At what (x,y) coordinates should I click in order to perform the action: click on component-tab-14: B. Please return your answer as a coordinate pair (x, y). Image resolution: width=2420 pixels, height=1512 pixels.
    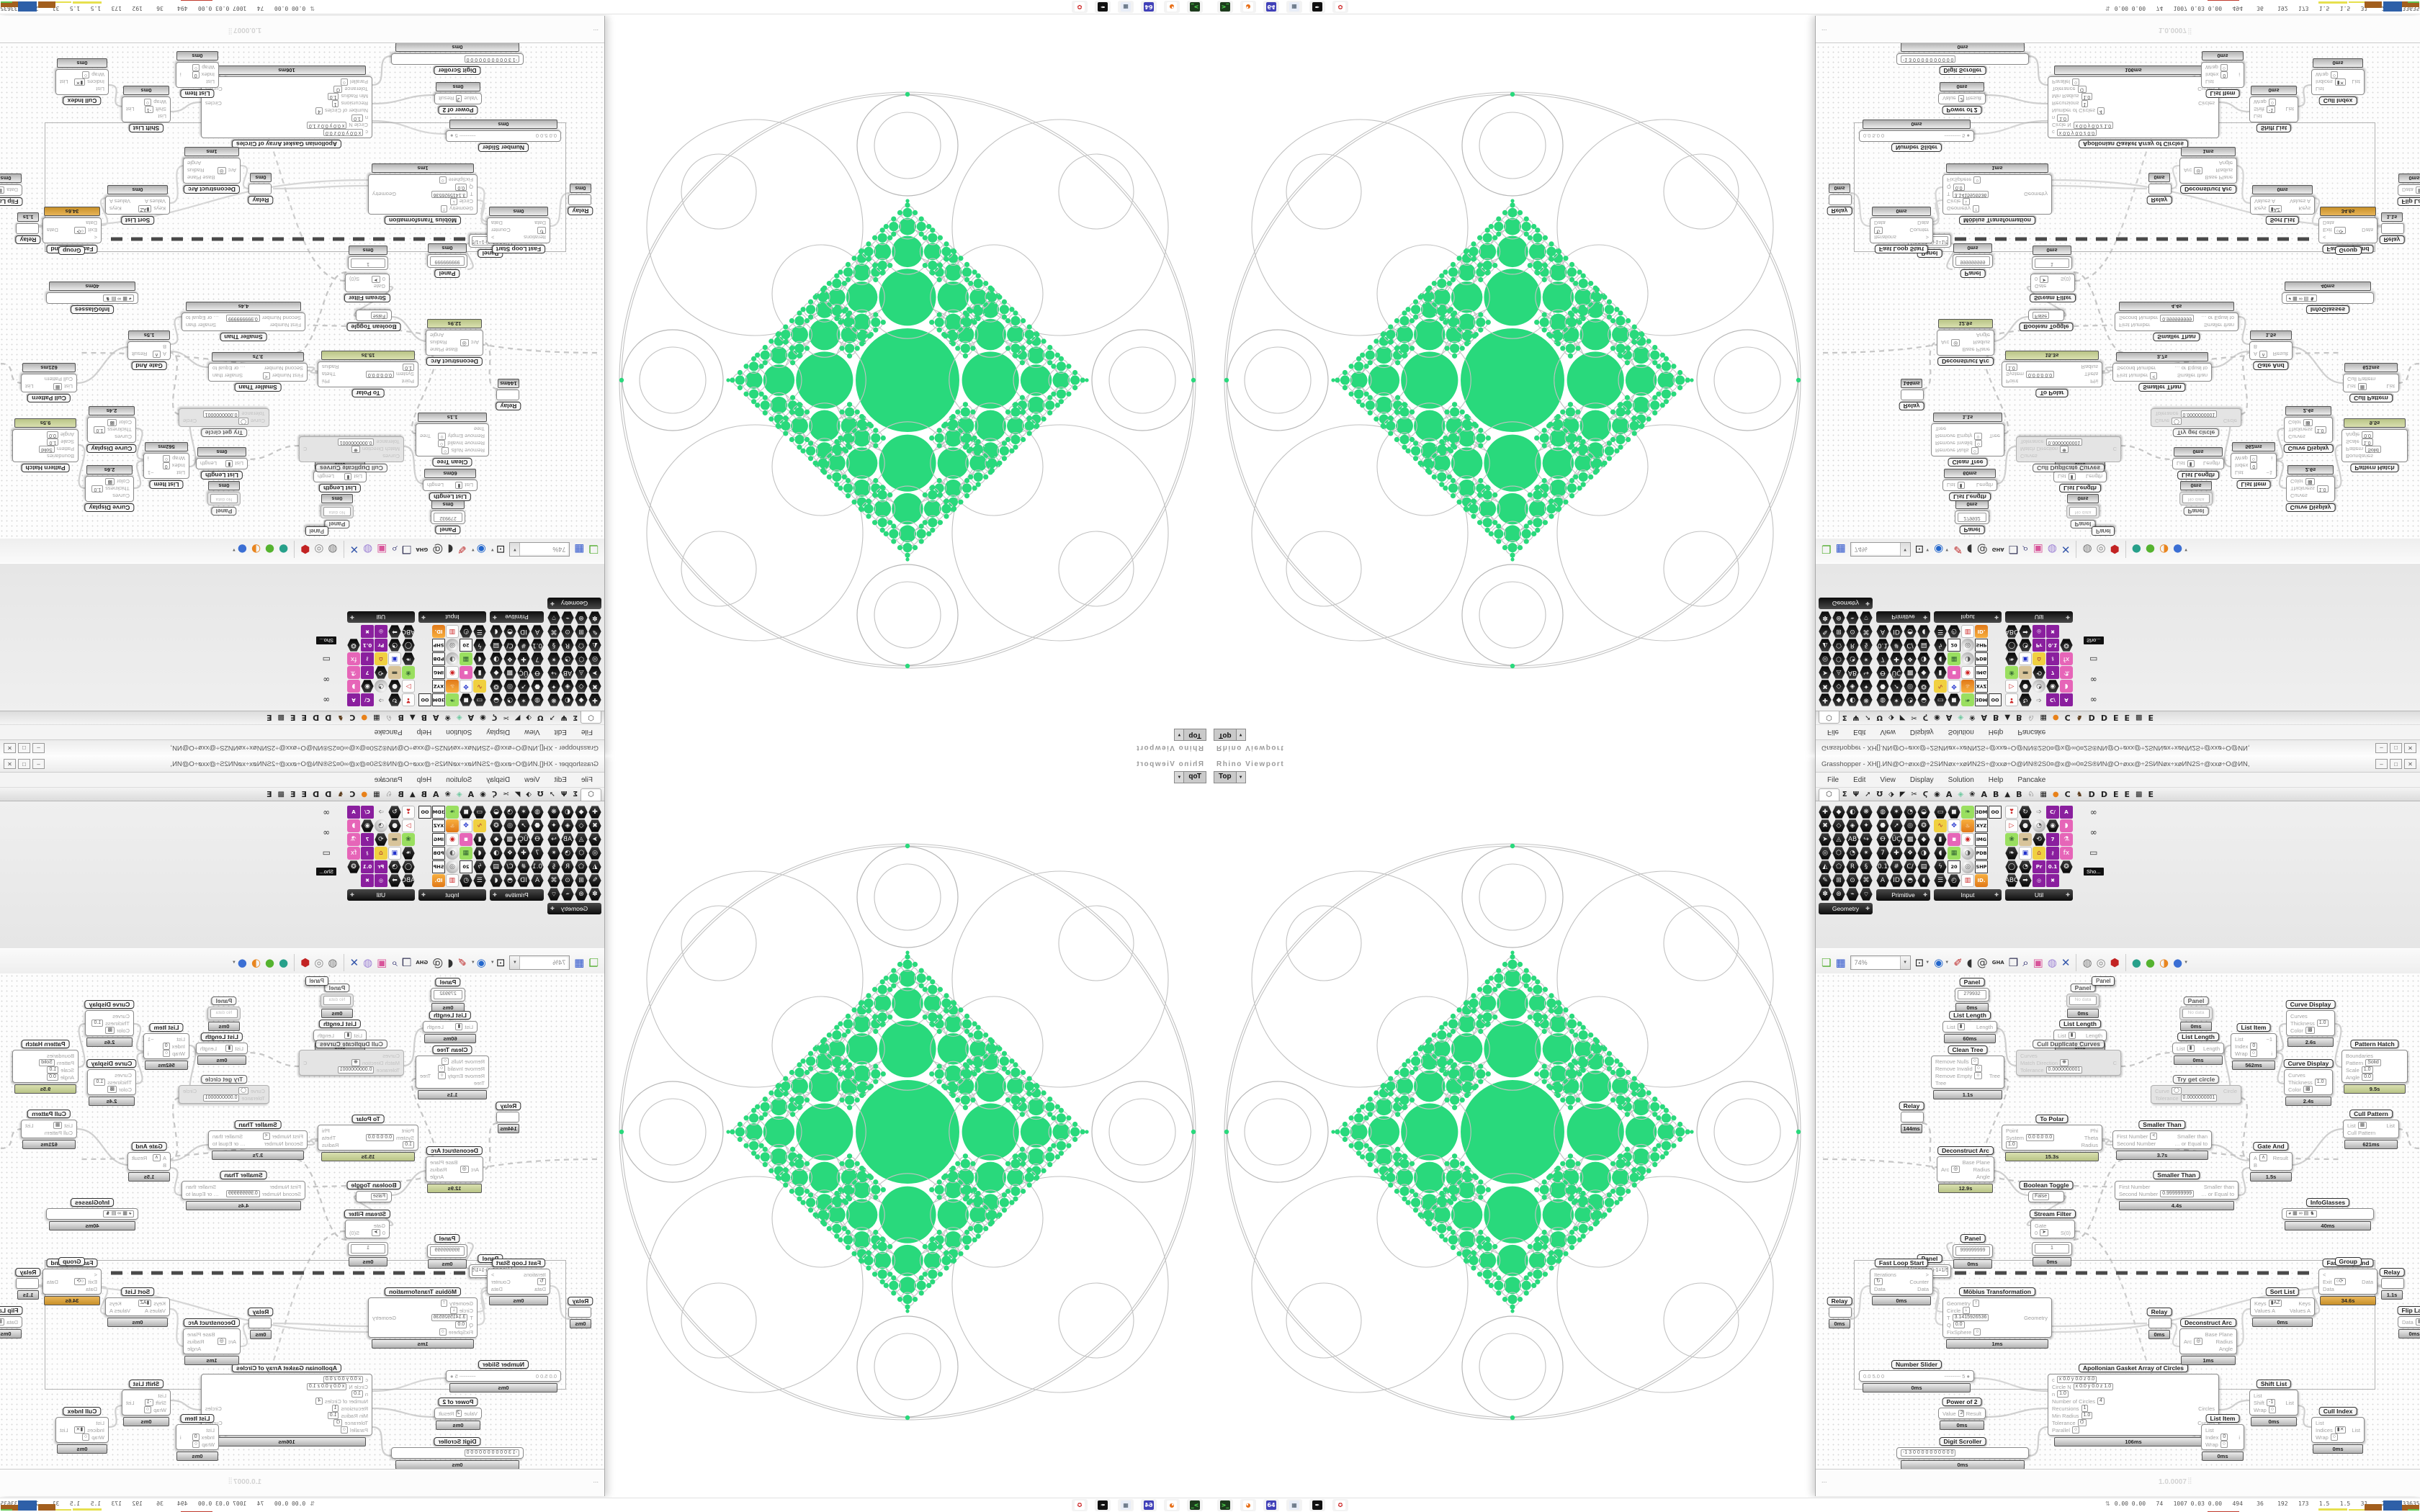
    Looking at the image, I should click on (1995, 794).